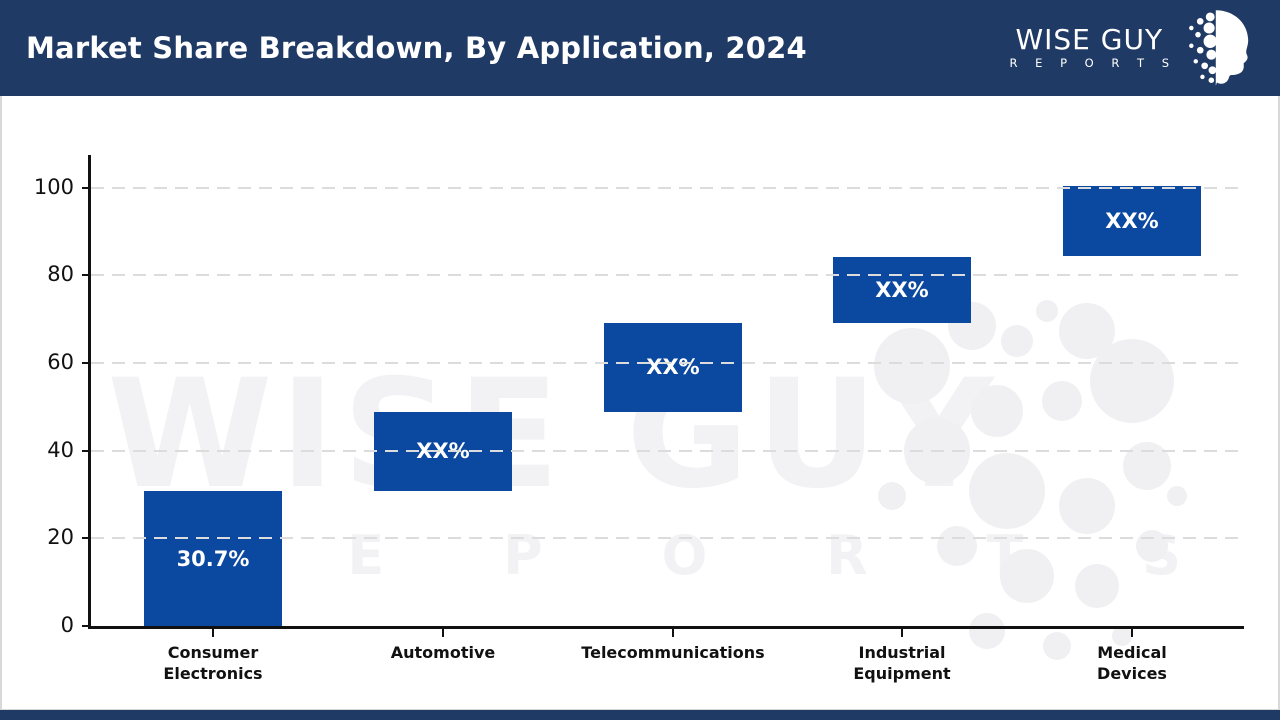 This screenshot has width=1280, height=720. I want to click on bar-industrial-equipment: XX%, so click(902, 289).